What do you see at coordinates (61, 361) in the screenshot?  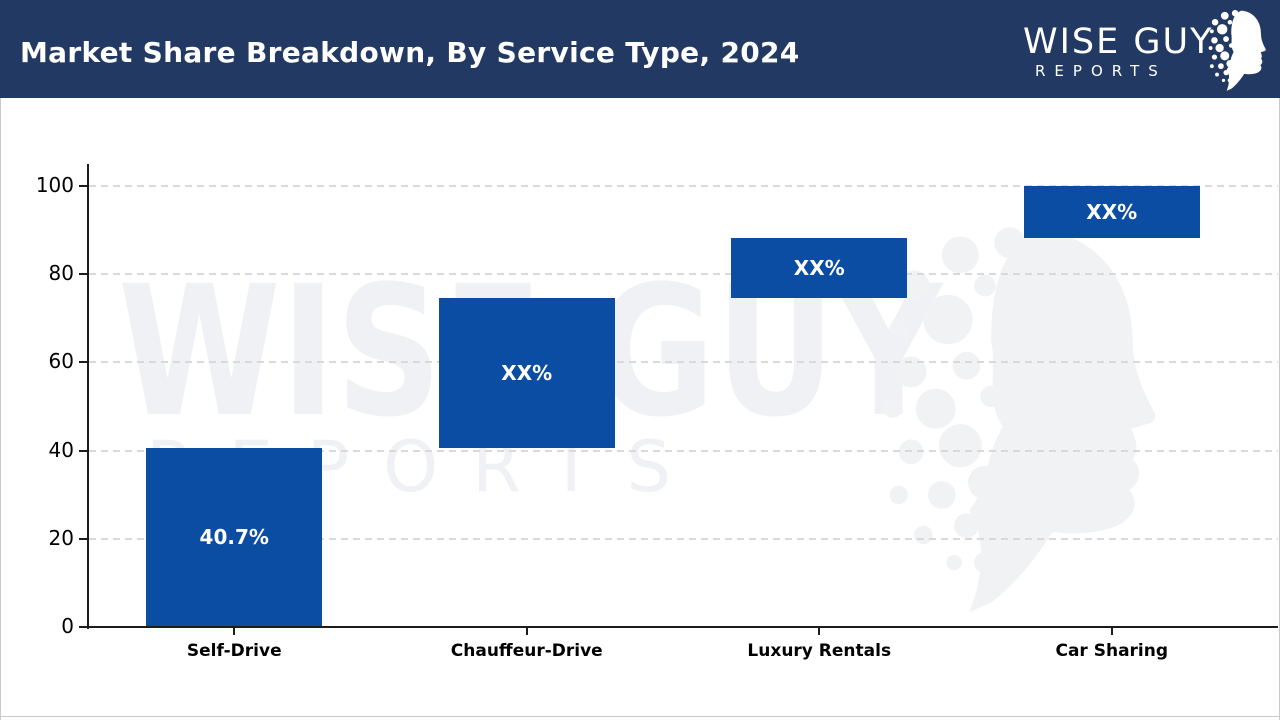 I see `y-tick-label: 60` at bounding box center [61, 361].